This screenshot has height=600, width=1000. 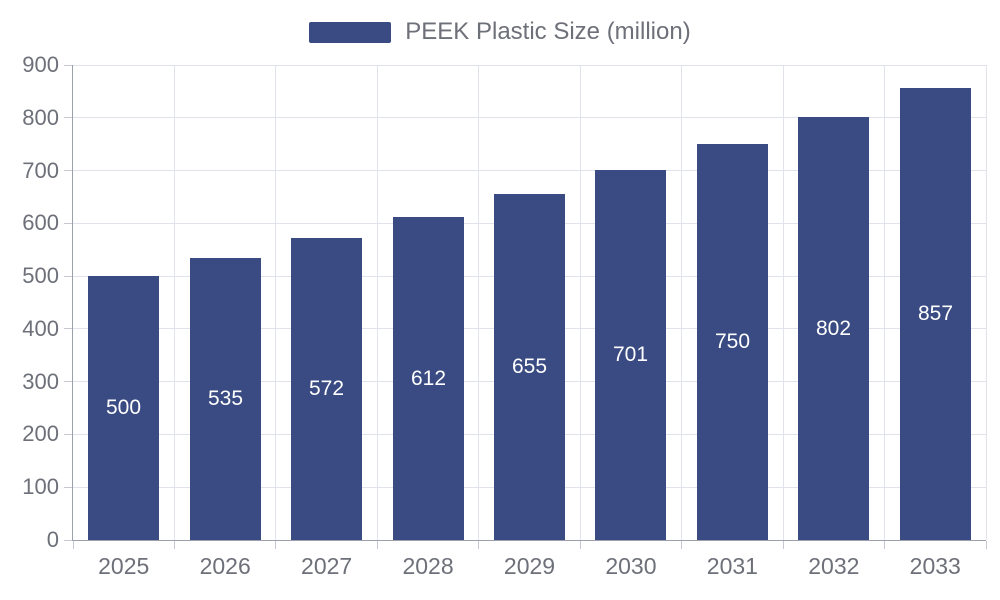 What do you see at coordinates (52, 539) in the screenshot?
I see `y-axis-label: 0` at bounding box center [52, 539].